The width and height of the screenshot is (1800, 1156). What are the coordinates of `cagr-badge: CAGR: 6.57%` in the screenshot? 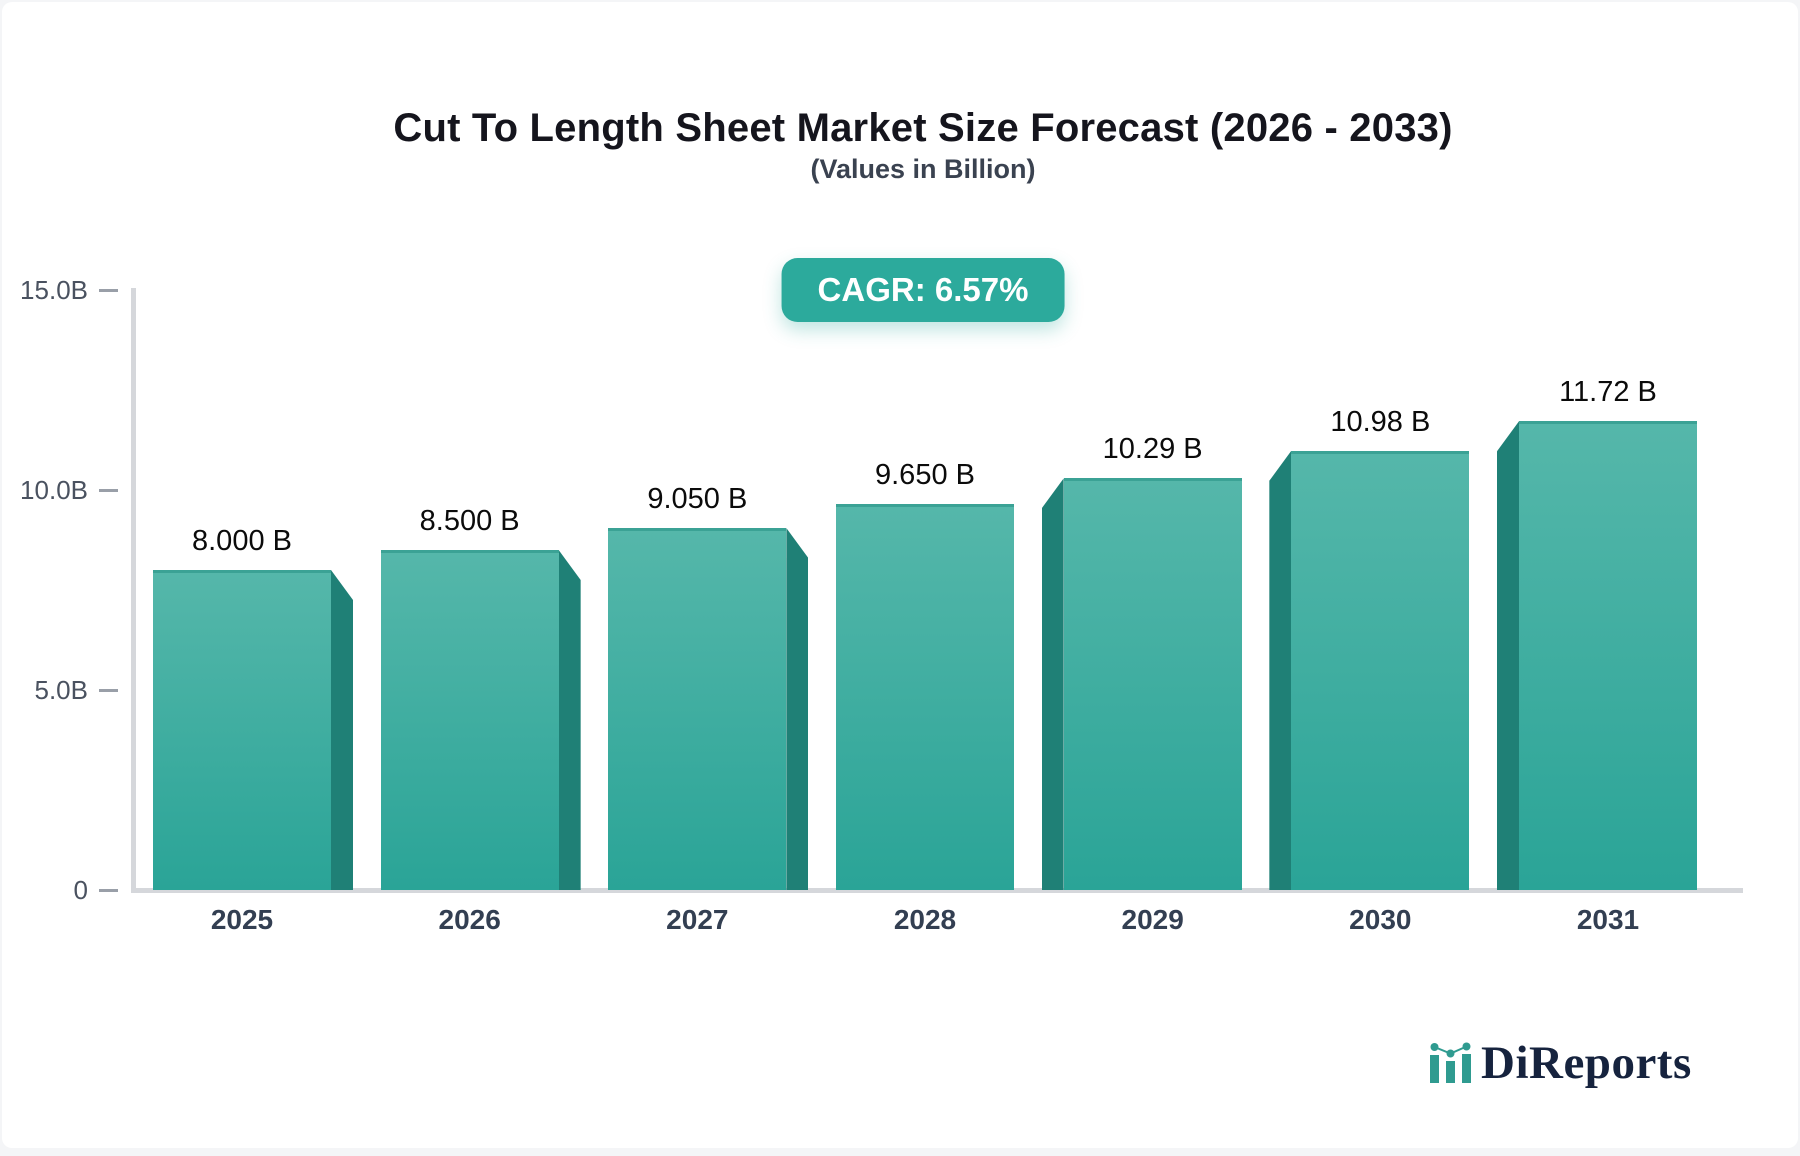 It's located at (923, 290).